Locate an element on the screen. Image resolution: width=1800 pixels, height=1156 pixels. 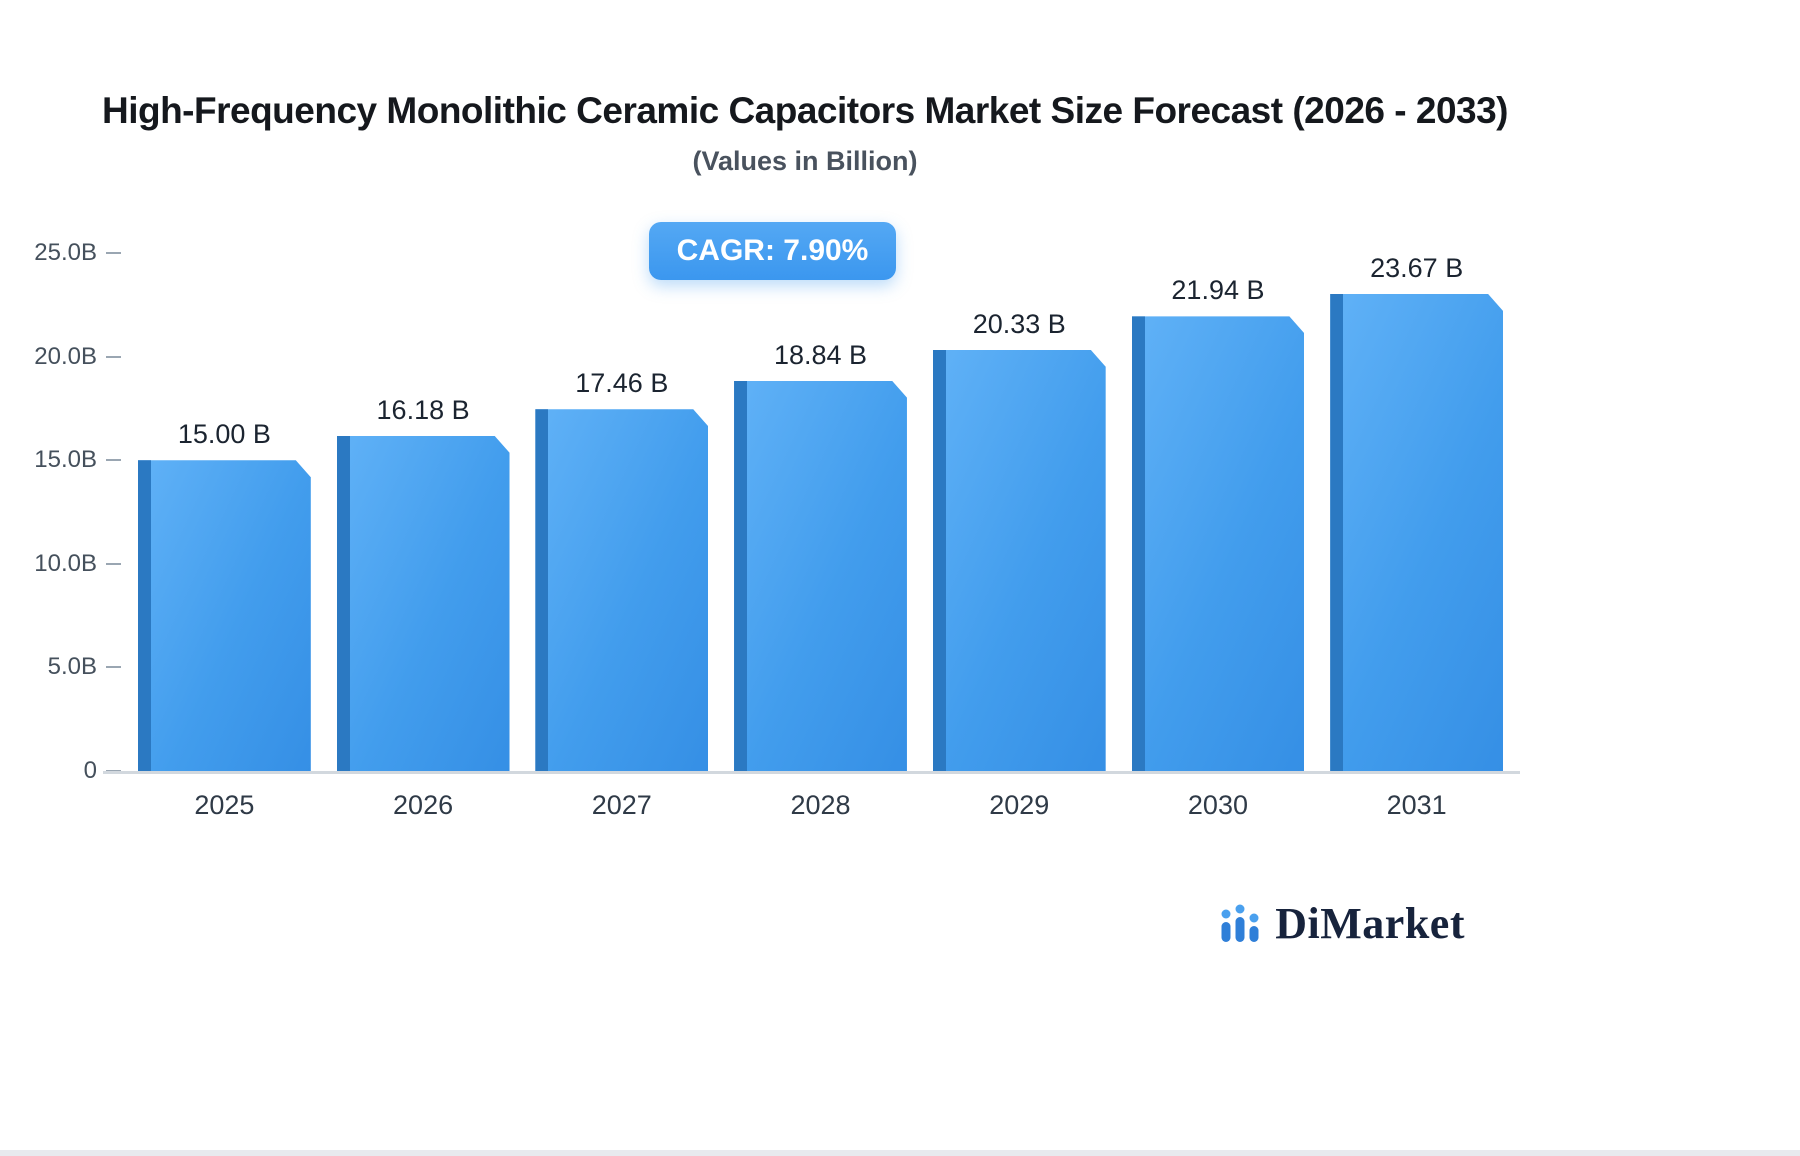
x-axis-label: 2029 is located at coordinates (1019, 805).